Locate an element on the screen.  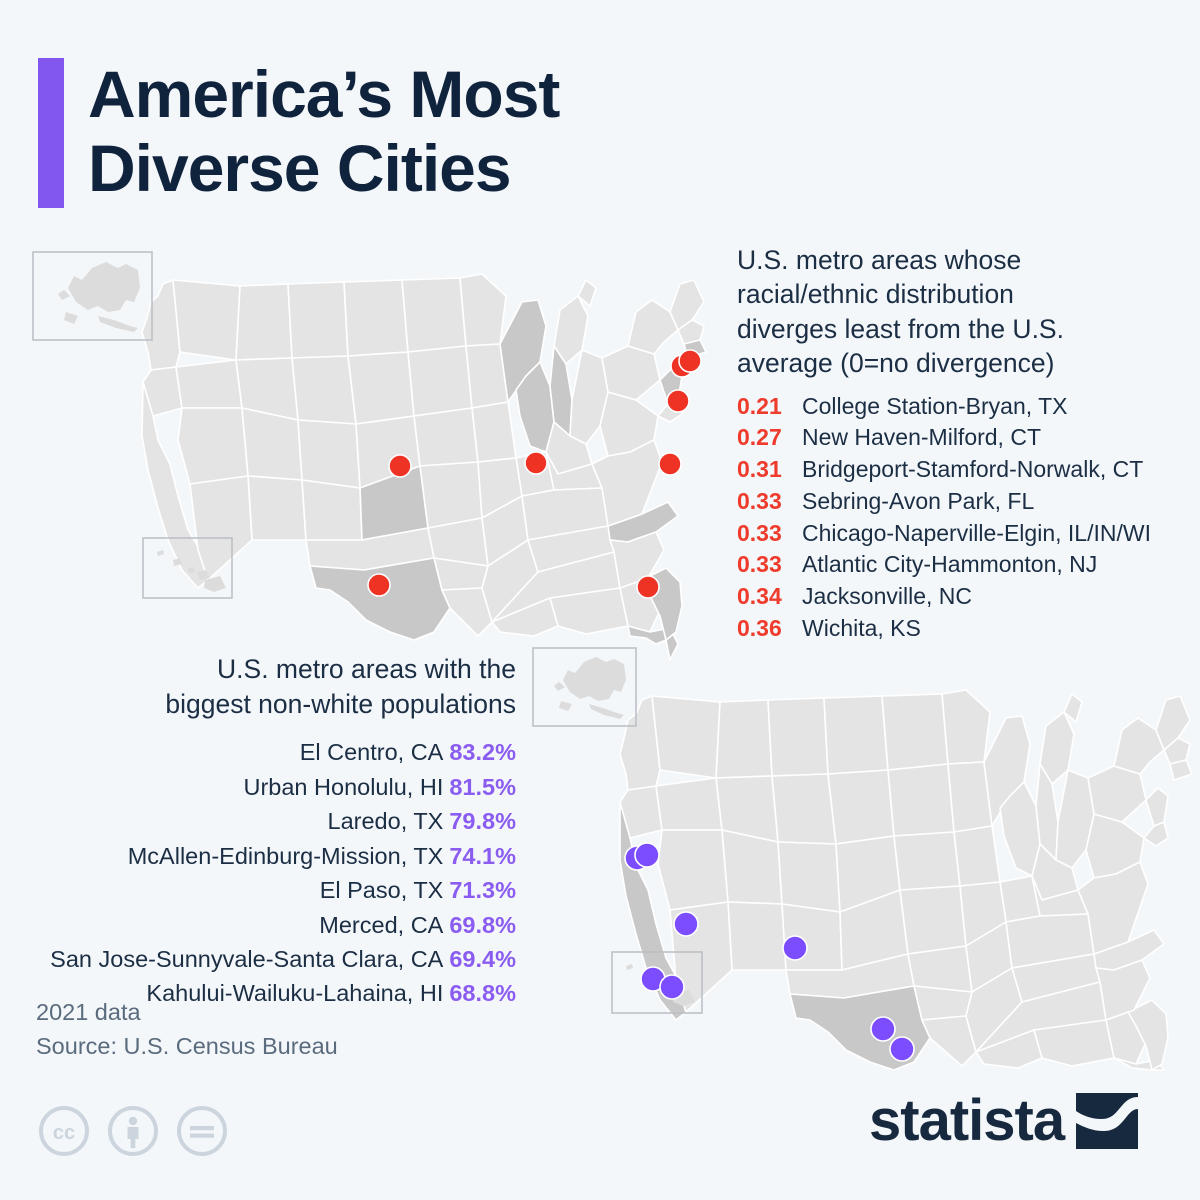
nonwhite-label: El Paso, TX is located at coordinates (381, 890).